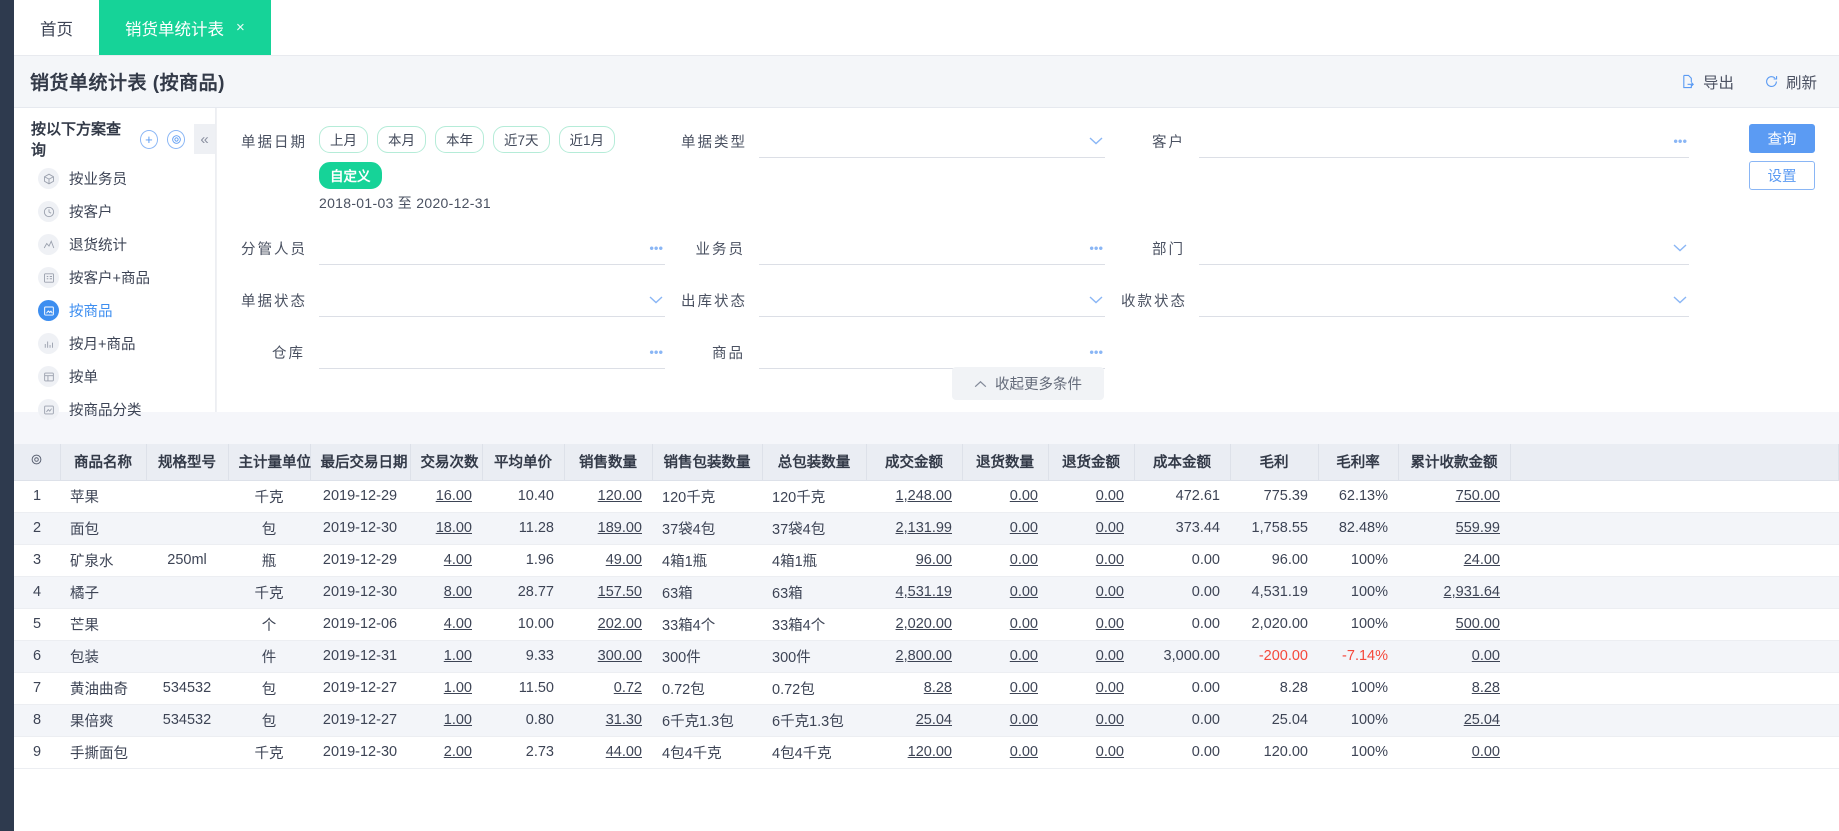 The image size is (1839, 831). I want to click on column-header-14: 毛利率, so click(1358, 462).